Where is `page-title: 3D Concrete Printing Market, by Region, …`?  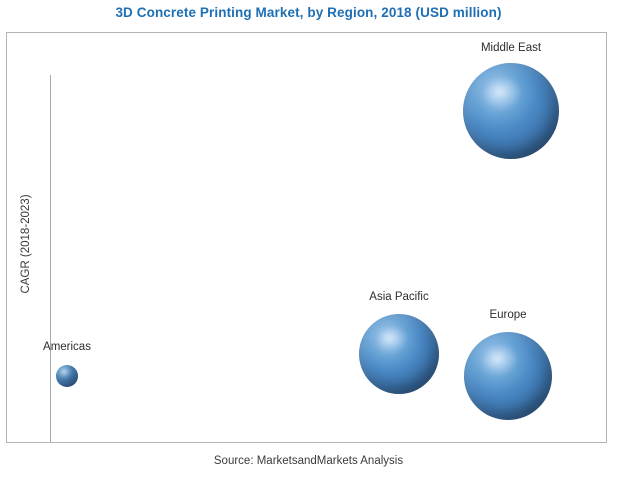
page-title: 3D Concrete Printing Market, by Region, … is located at coordinates (308, 12).